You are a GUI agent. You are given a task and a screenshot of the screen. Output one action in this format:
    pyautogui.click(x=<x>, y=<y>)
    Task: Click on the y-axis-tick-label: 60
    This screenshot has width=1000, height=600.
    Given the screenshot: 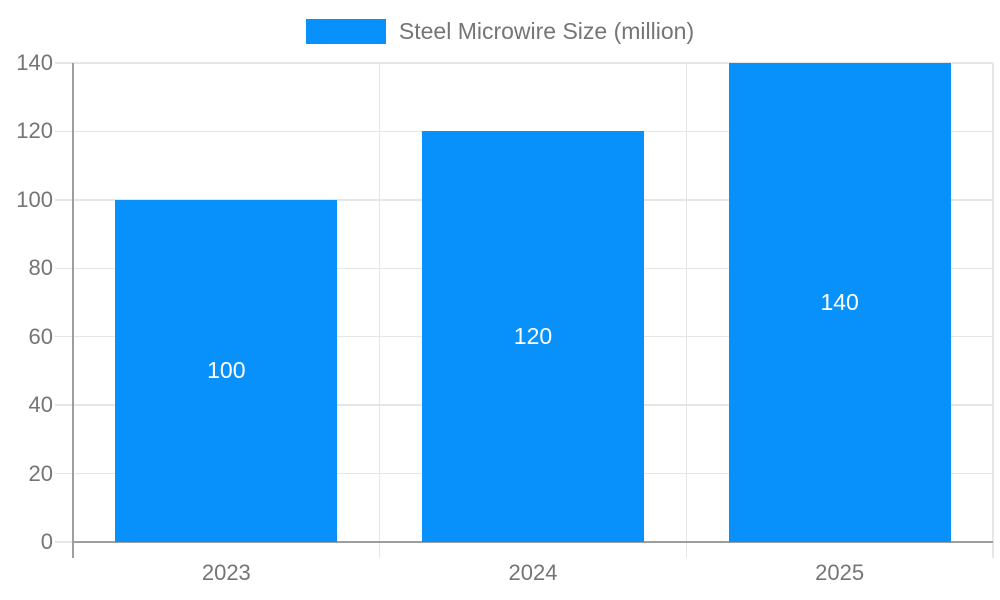 What is the action you would take?
    pyautogui.click(x=40, y=336)
    